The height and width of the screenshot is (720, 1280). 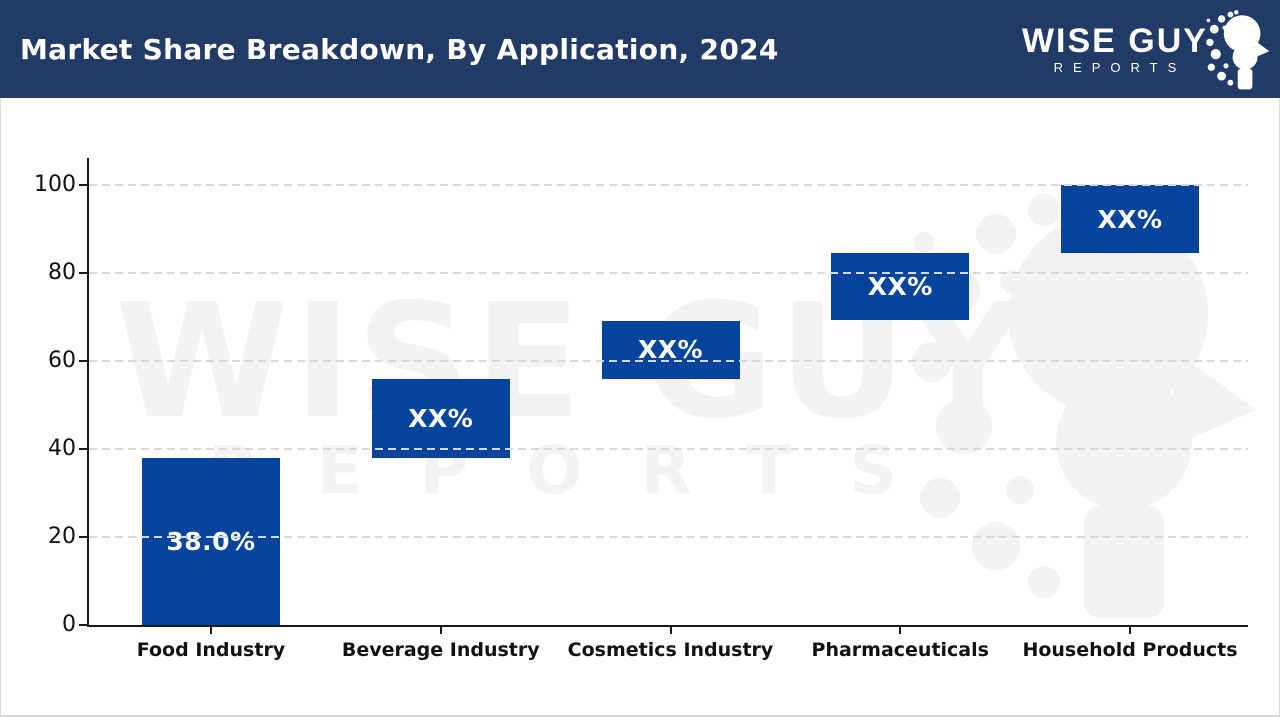 I want to click on logo-subtext: REPORTS, so click(x=1120, y=67).